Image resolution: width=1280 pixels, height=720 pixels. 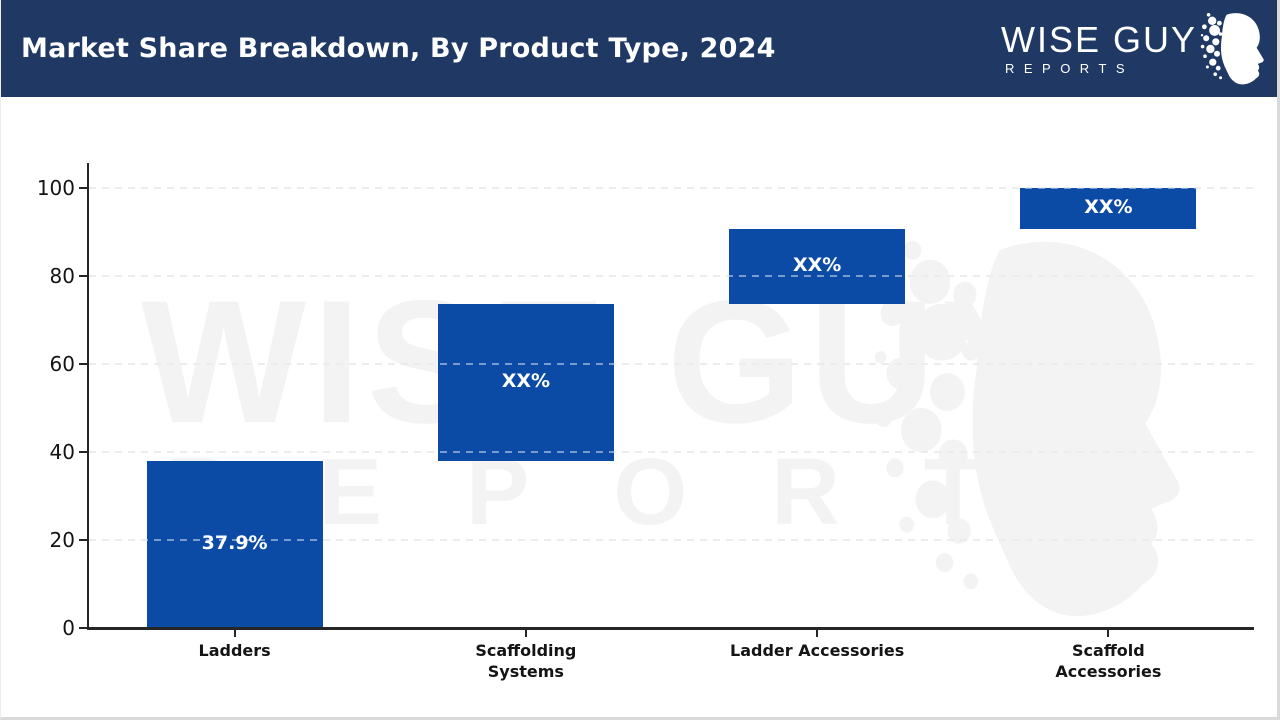 I want to click on x-axis-baseline, so click(x=670, y=628).